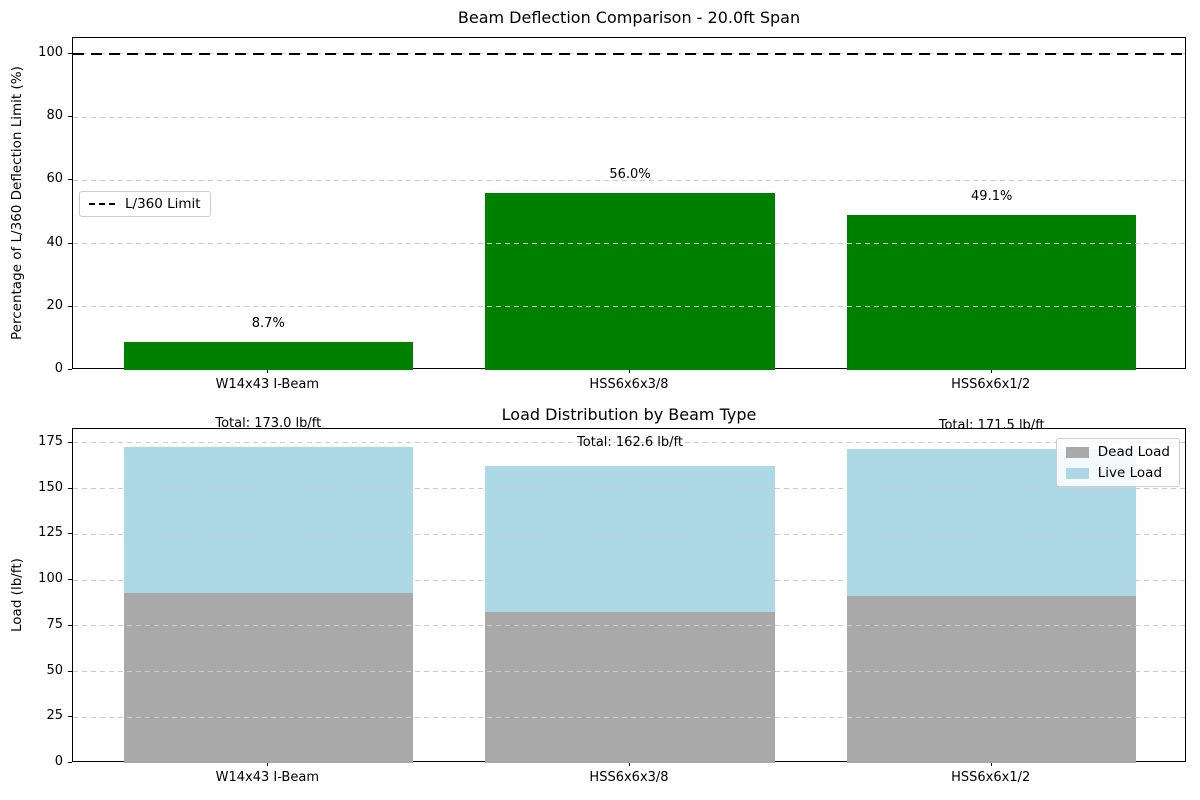  I want to click on y-tick-label: 125, so click(50, 533).